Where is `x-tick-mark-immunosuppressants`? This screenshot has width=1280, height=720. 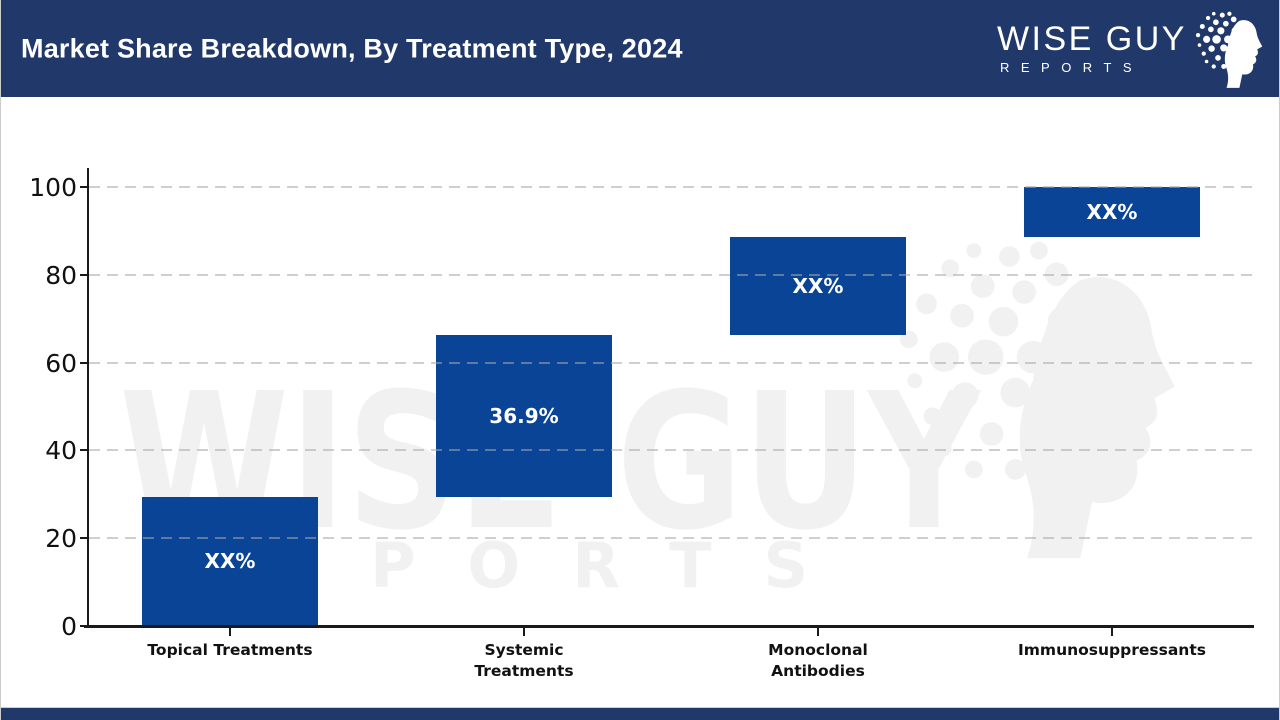
x-tick-mark-immunosuppressants is located at coordinates (1112, 632).